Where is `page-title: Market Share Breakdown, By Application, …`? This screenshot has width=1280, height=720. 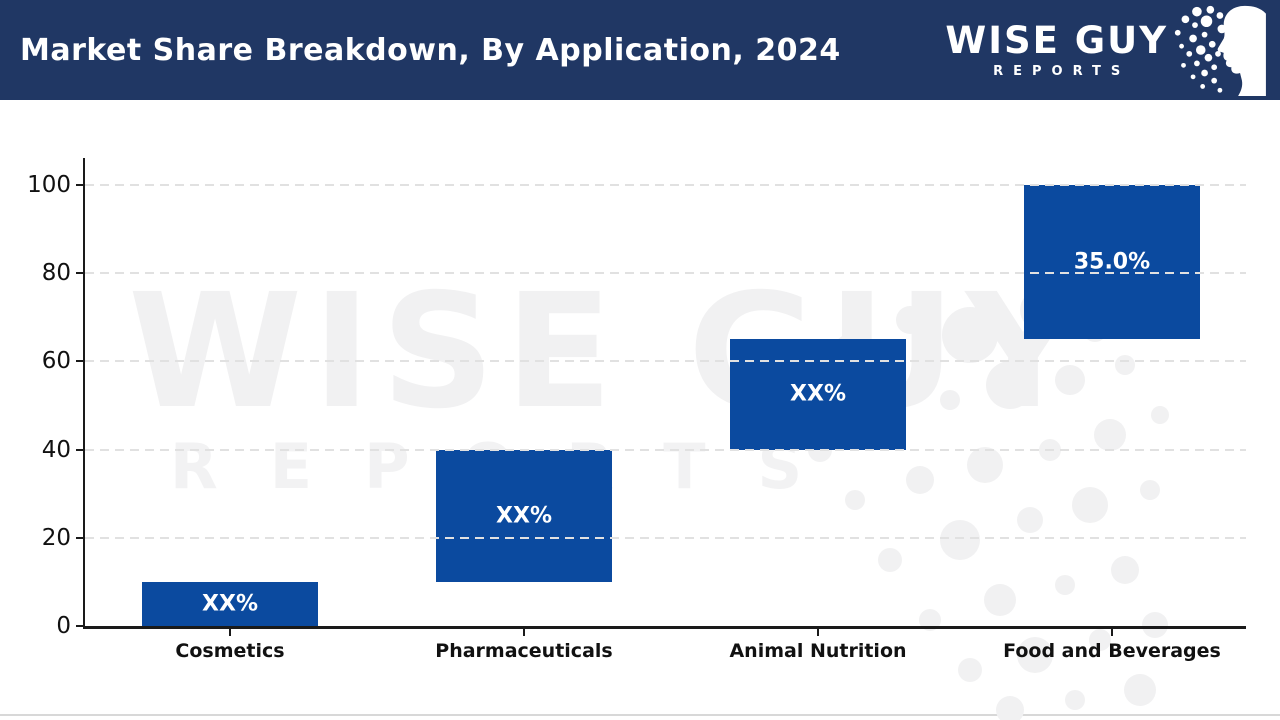
page-title: Market Share Breakdown, By Application, … is located at coordinates (430, 50).